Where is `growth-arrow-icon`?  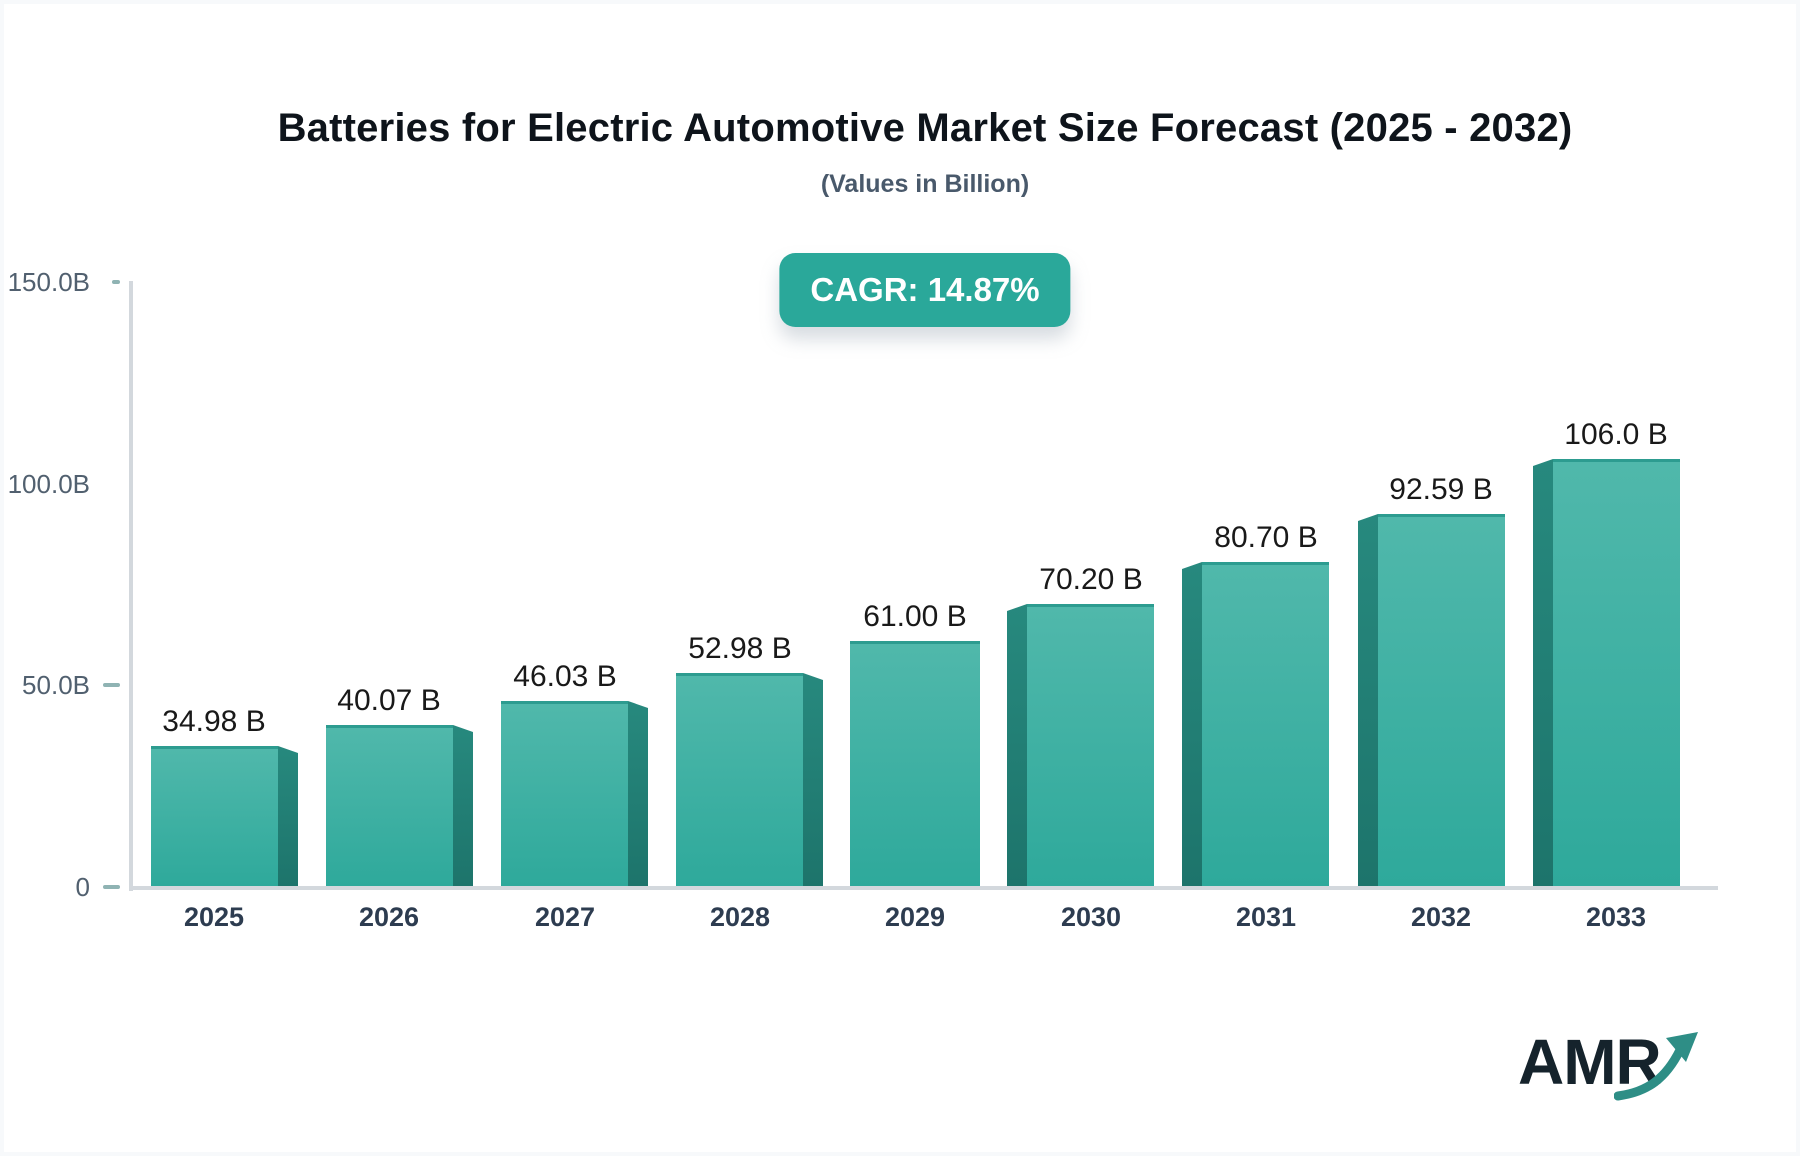
growth-arrow-icon is located at coordinates (1656, 1066).